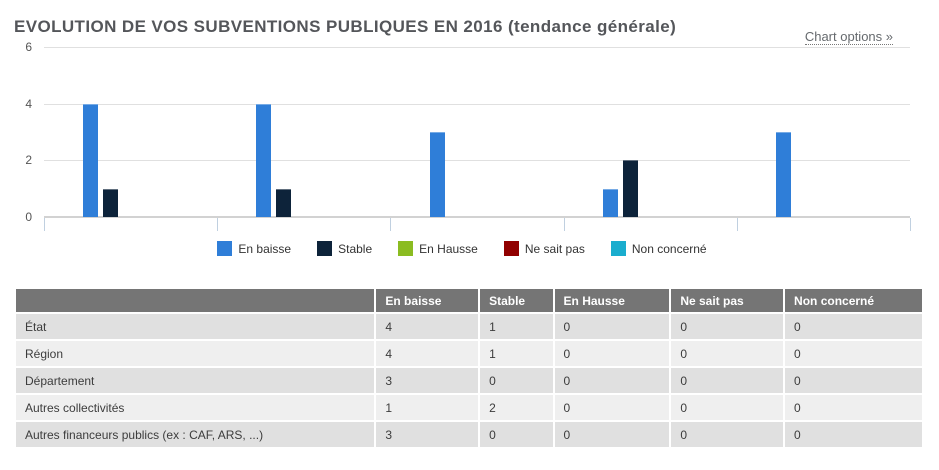 Image resolution: width=939 pixels, height=470 pixels. I want to click on column-header: En baisse, so click(427, 300).